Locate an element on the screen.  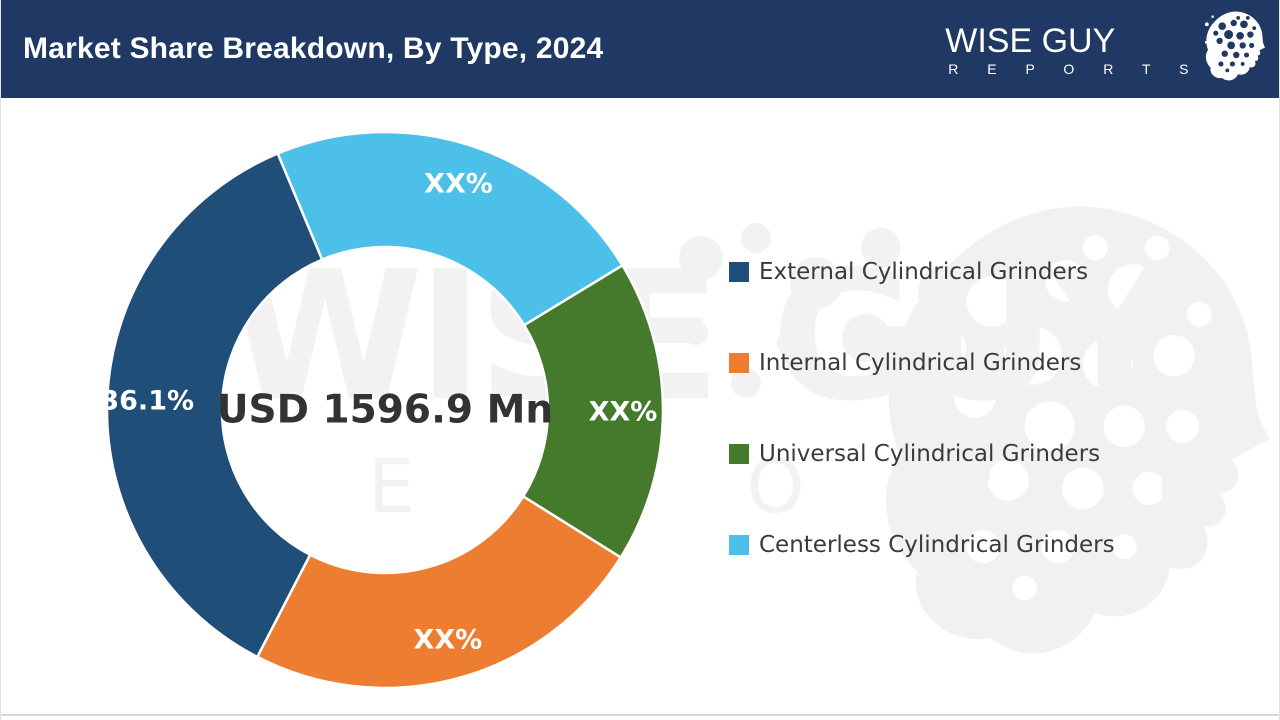
wiseguy-logo-text: WISE GUY R E P O R T S is located at coordinates (1073, 49).